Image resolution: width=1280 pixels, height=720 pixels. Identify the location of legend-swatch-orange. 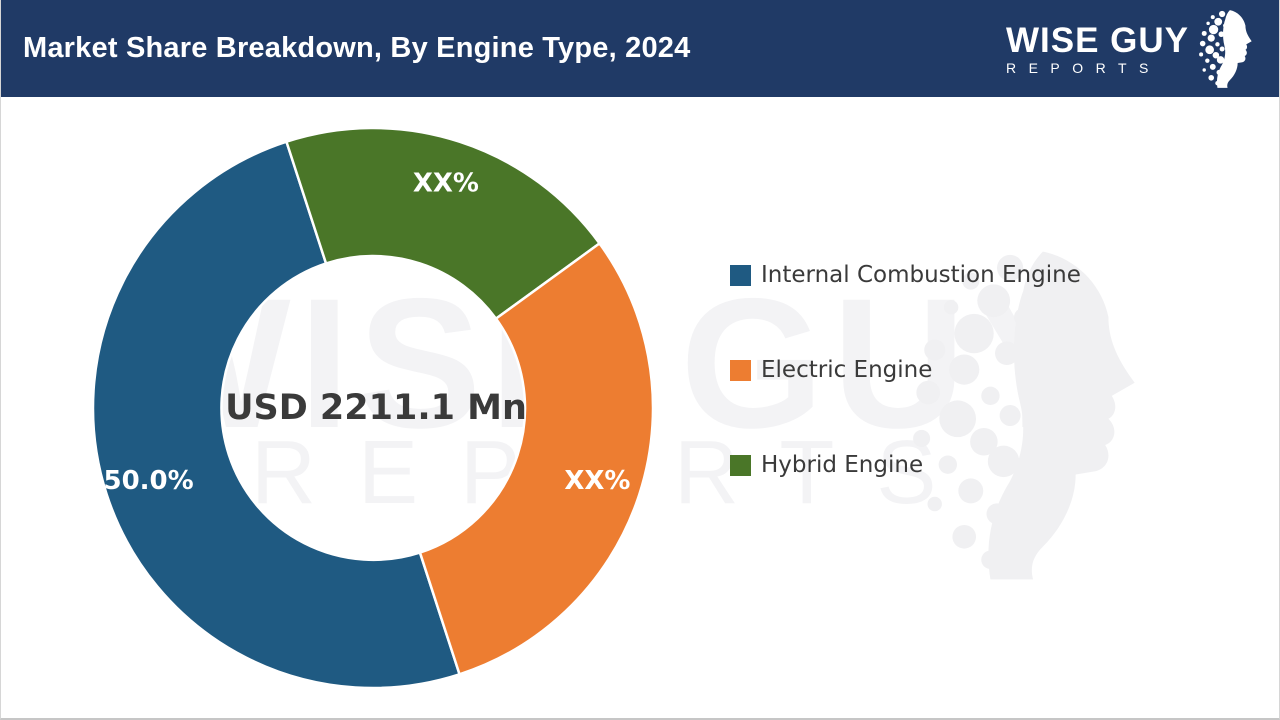
(740, 370).